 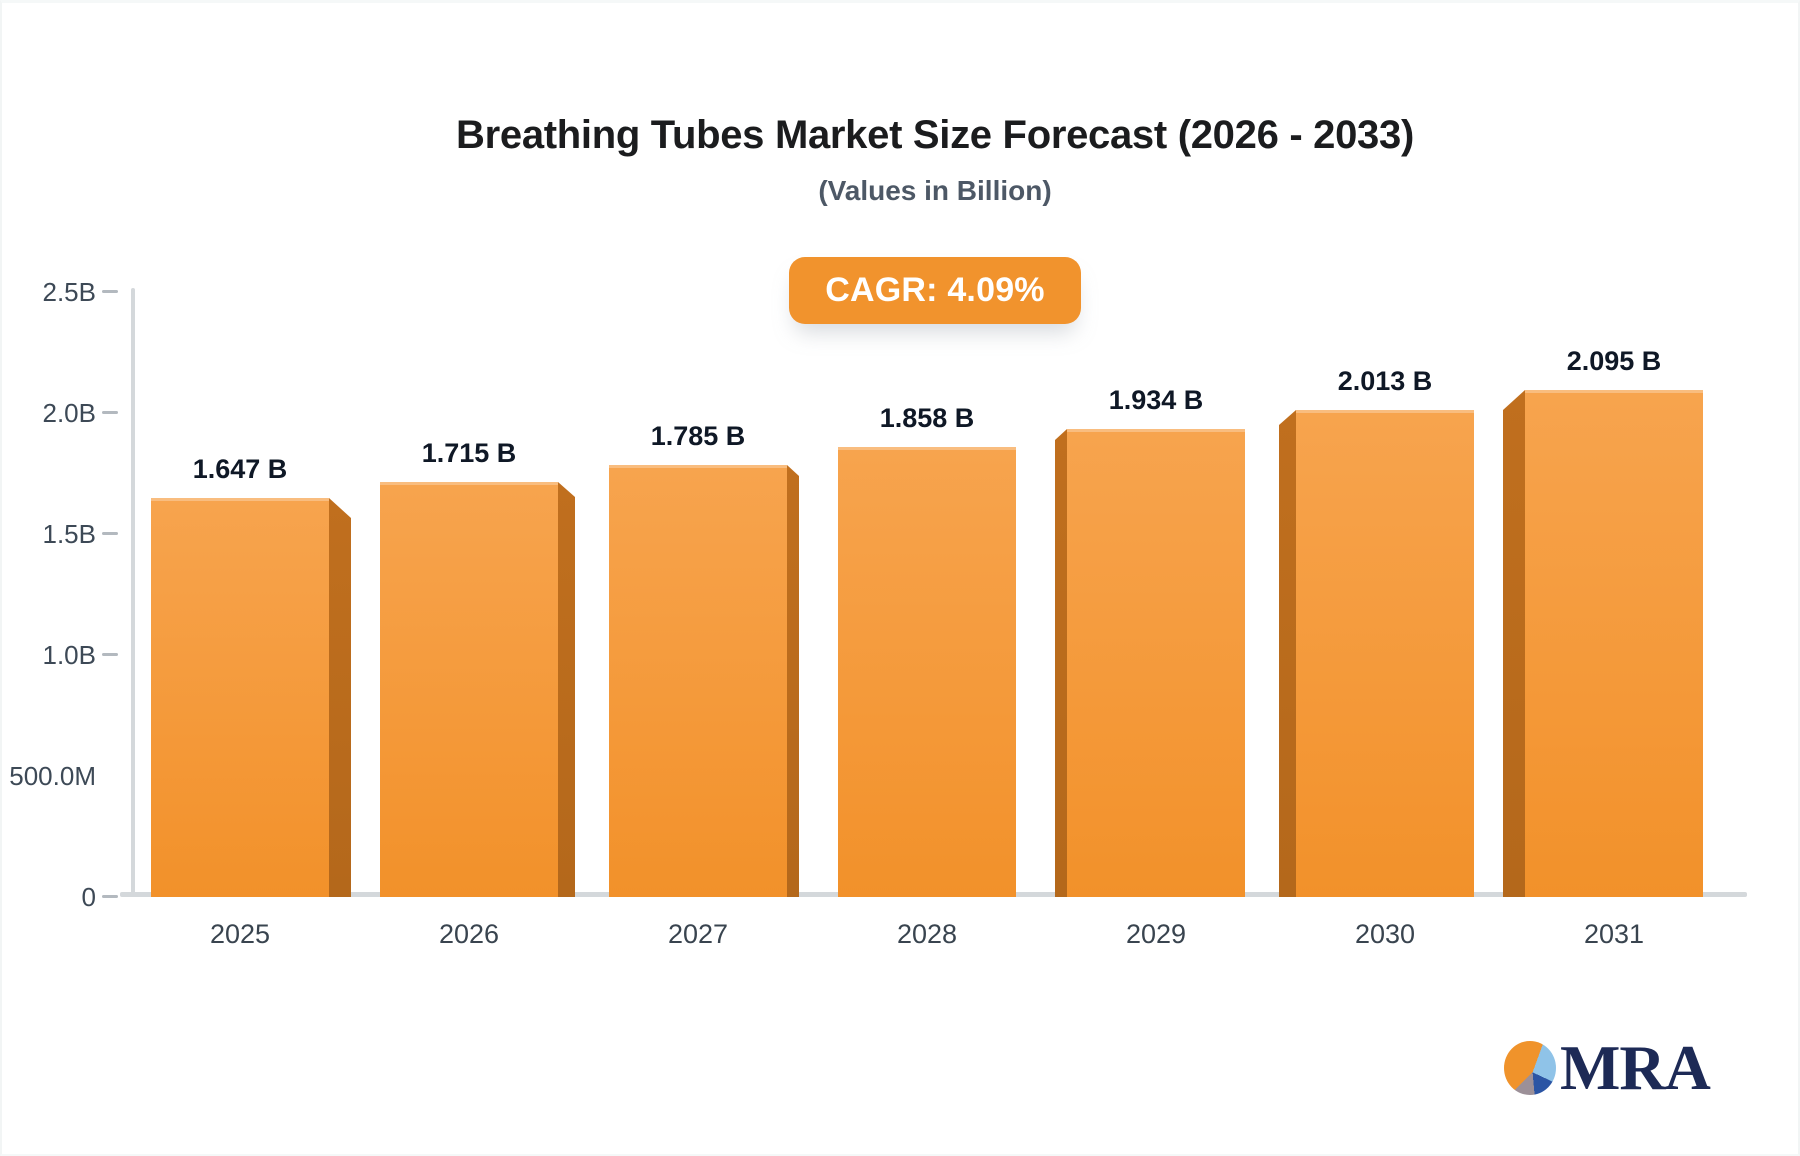 I want to click on brand-logo: MRA, so click(x=1607, y=1067).